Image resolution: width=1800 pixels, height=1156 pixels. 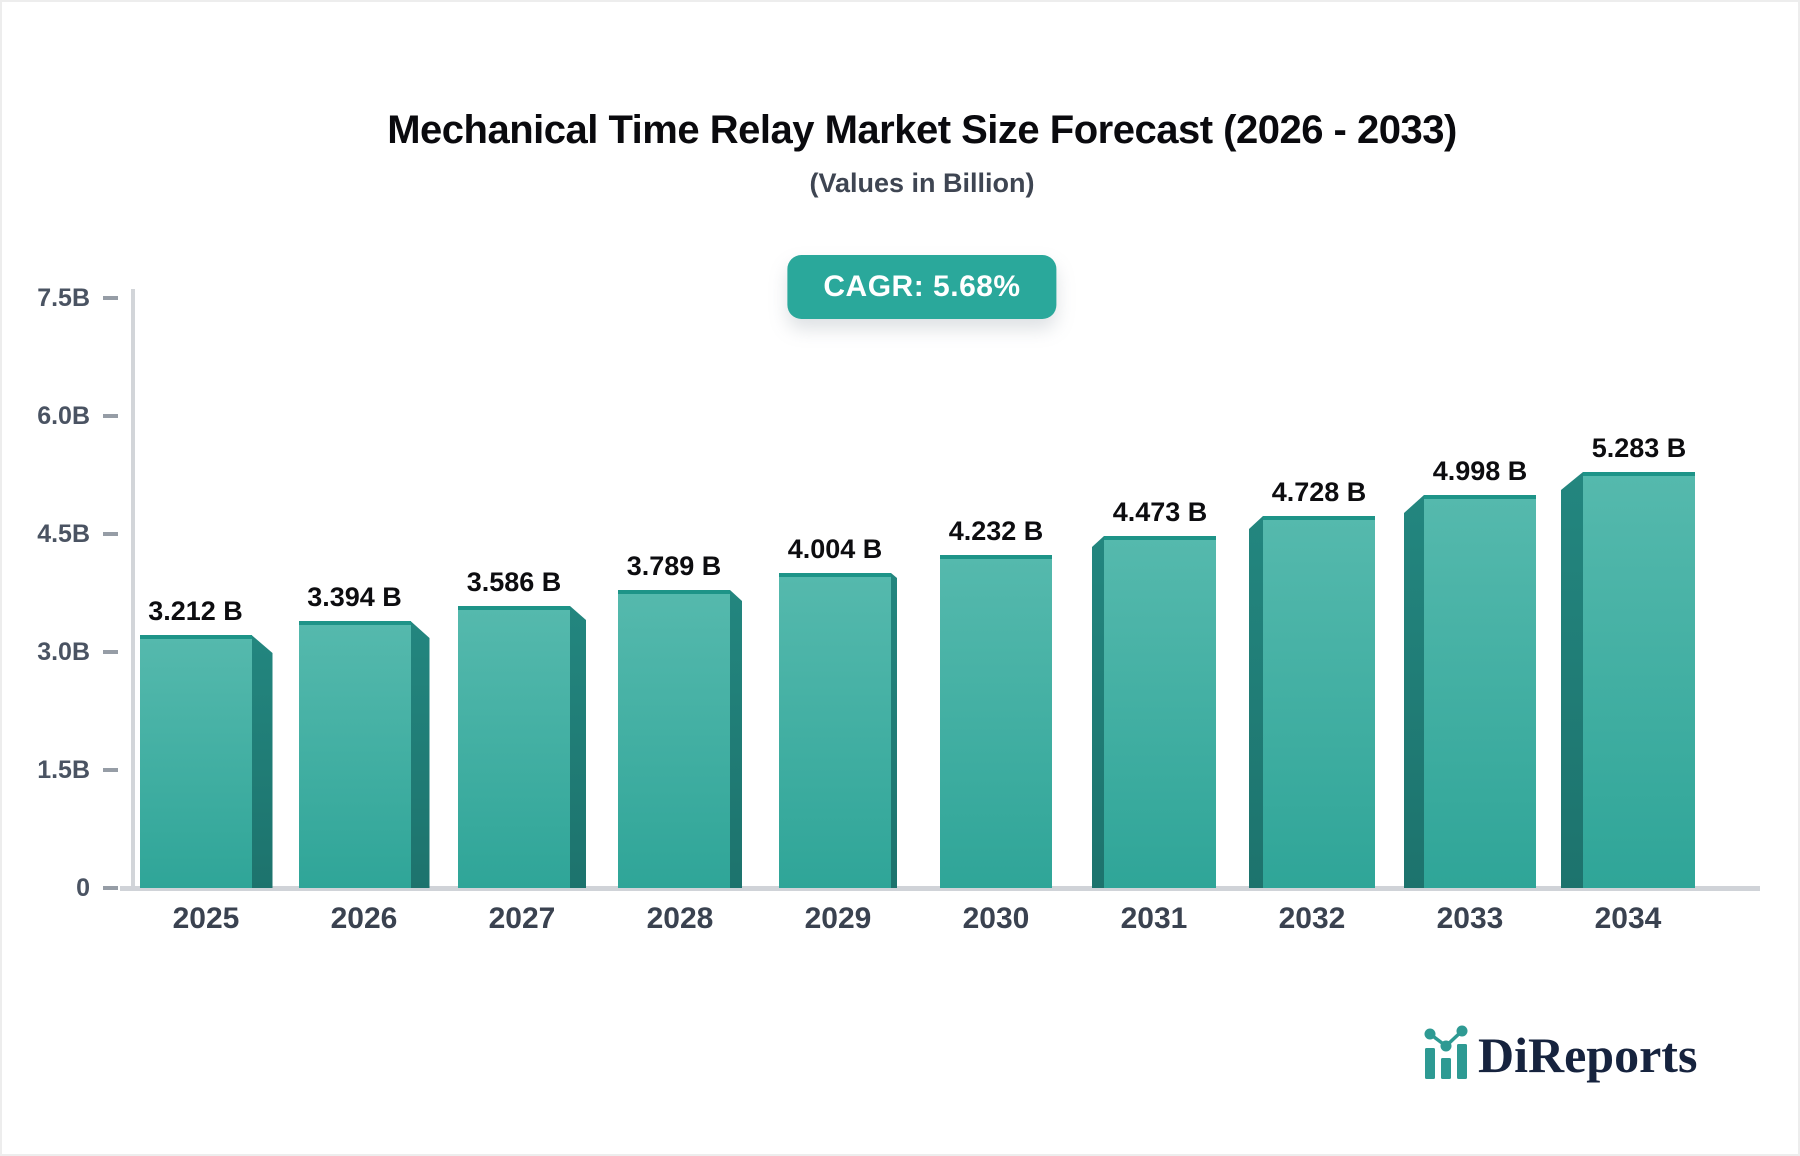 What do you see at coordinates (674, 566) in the screenshot?
I see `bar-value-label: 3.789 B` at bounding box center [674, 566].